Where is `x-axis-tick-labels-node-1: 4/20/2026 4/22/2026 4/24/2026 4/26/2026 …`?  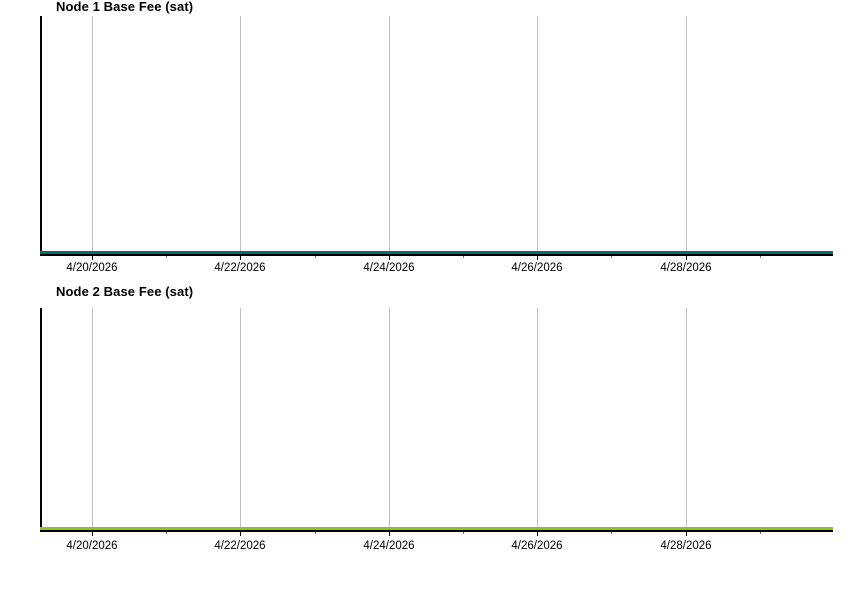 x-axis-tick-labels-node-1: 4/20/2026 4/22/2026 4/24/2026 4/26/2026 … is located at coordinates (436, 268).